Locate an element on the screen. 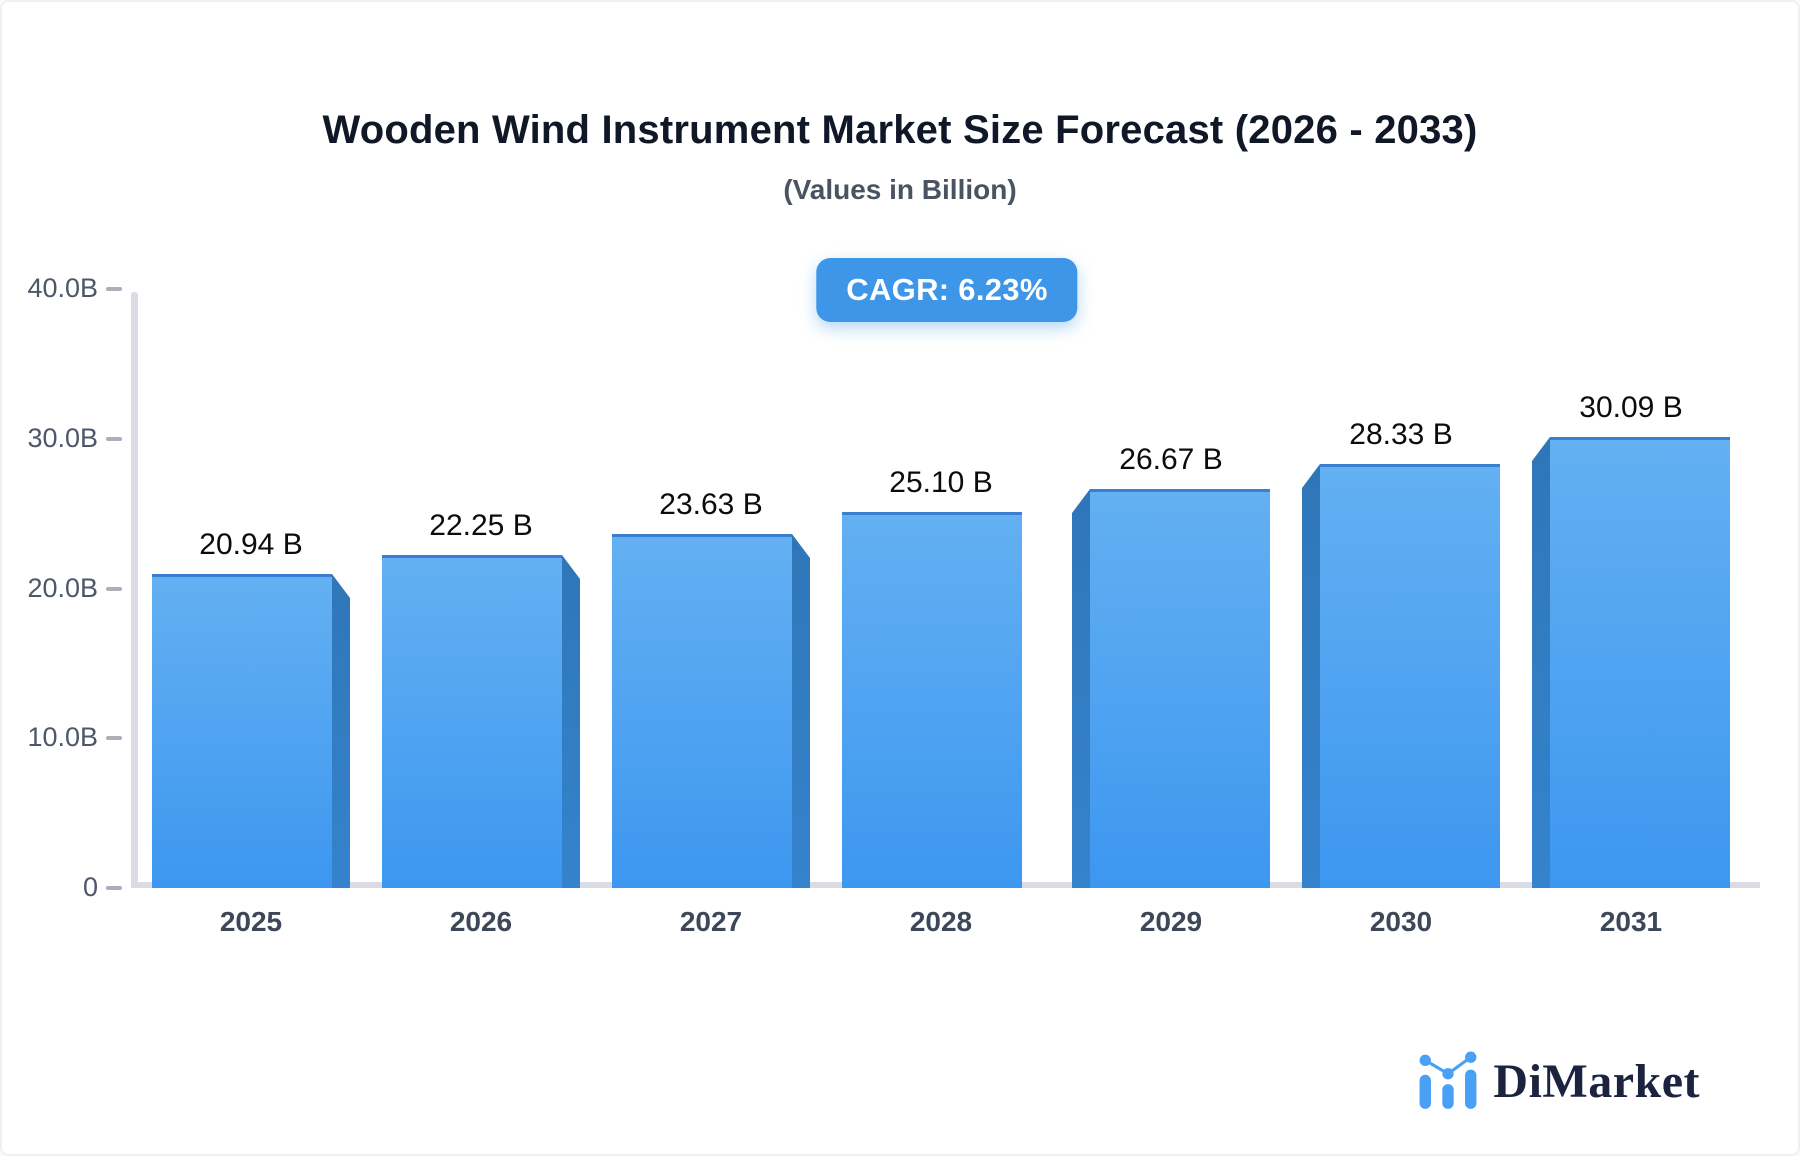 This screenshot has height=1156, width=1800. bar-value-label: 26.67 B is located at coordinates (1171, 459).